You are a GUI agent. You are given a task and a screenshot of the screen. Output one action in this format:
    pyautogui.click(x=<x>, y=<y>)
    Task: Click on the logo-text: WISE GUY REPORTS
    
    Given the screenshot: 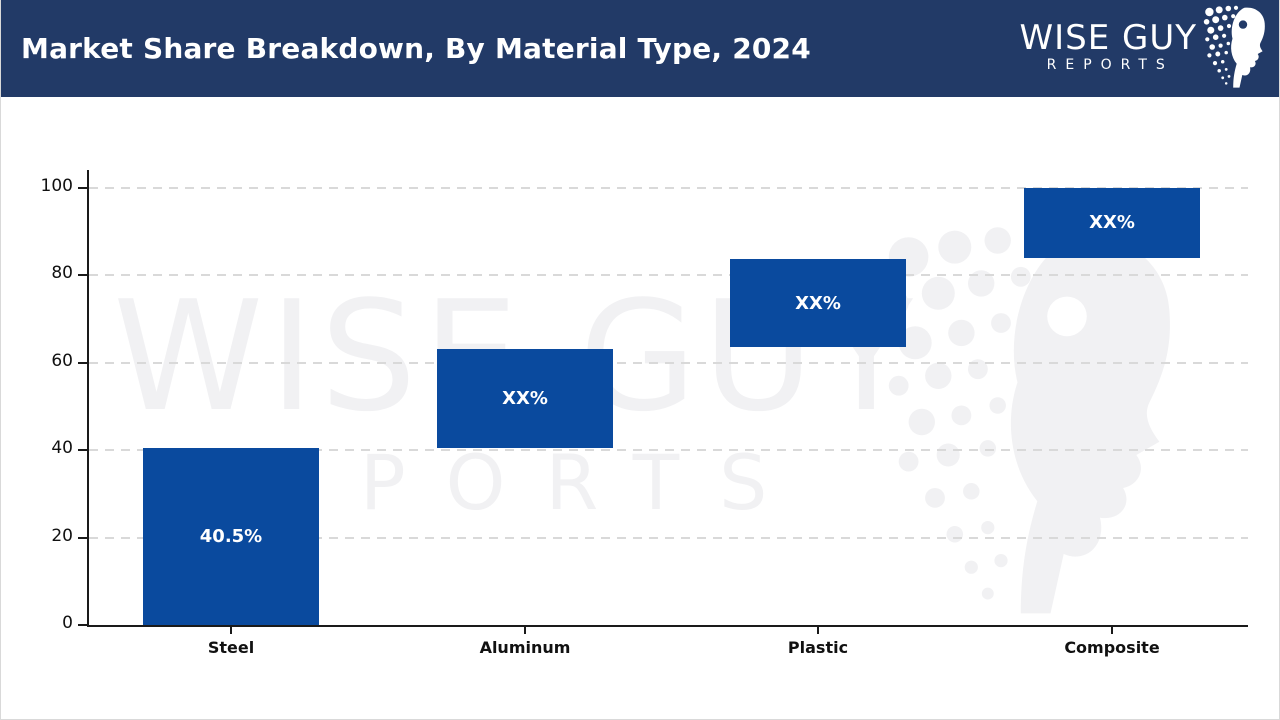 What is the action you would take?
    pyautogui.click(x=1108, y=45)
    